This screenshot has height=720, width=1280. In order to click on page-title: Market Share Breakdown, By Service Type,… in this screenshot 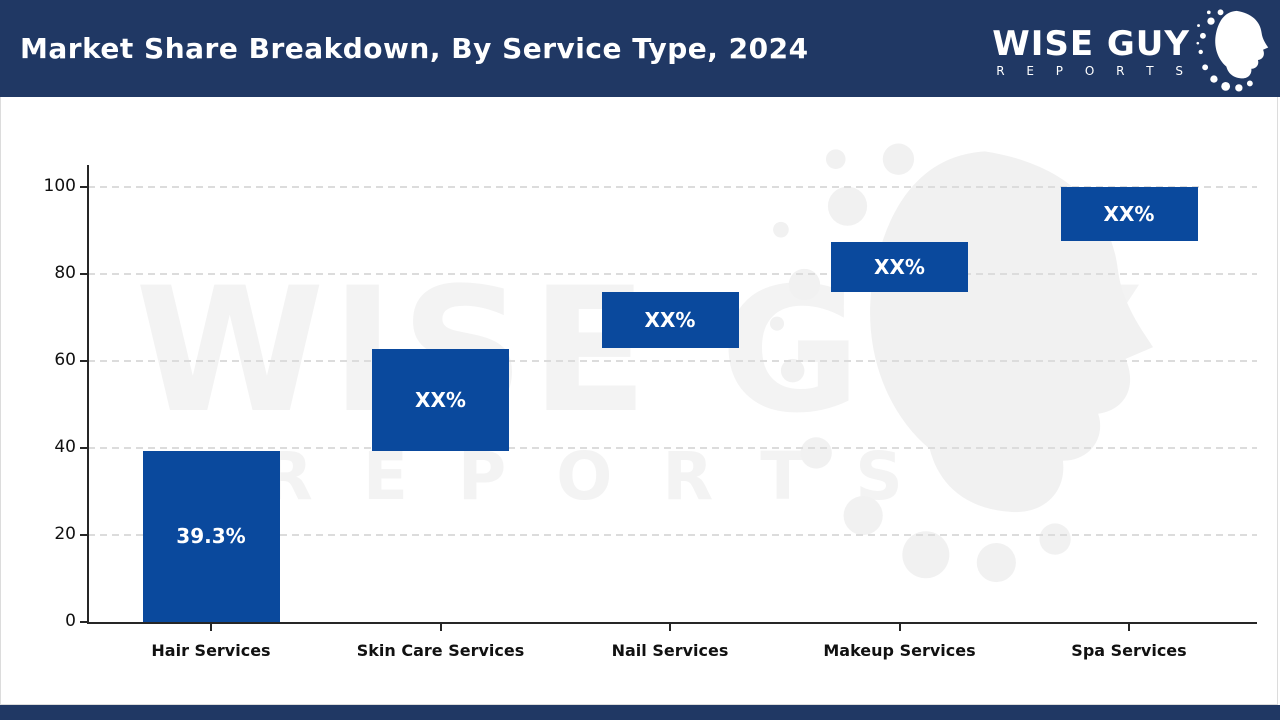, I will do `click(414, 48)`.